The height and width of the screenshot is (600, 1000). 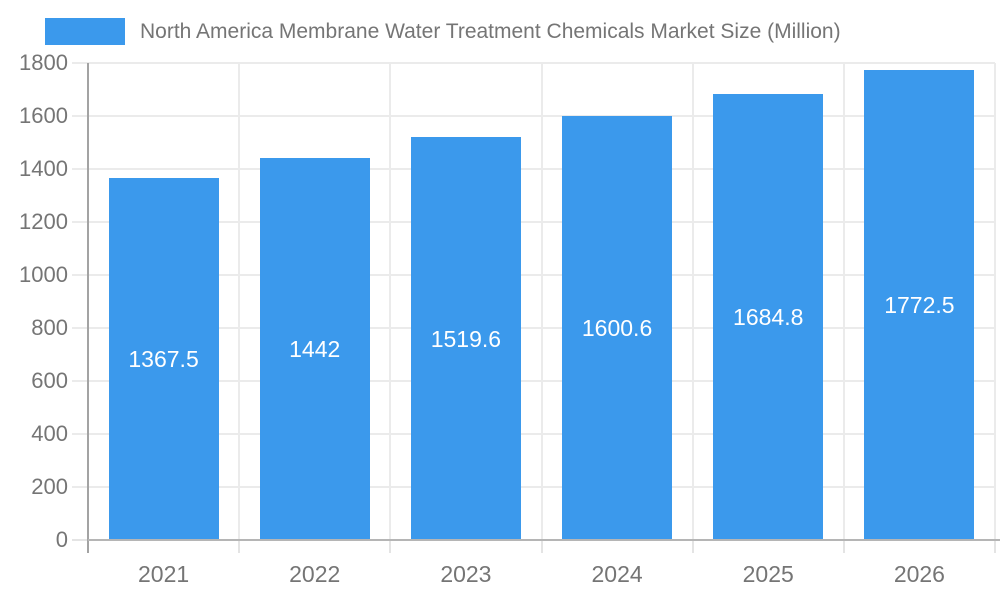 What do you see at coordinates (49, 486) in the screenshot?
I see `y-axis-tick-label: 200` at bounding box center [49, 486].